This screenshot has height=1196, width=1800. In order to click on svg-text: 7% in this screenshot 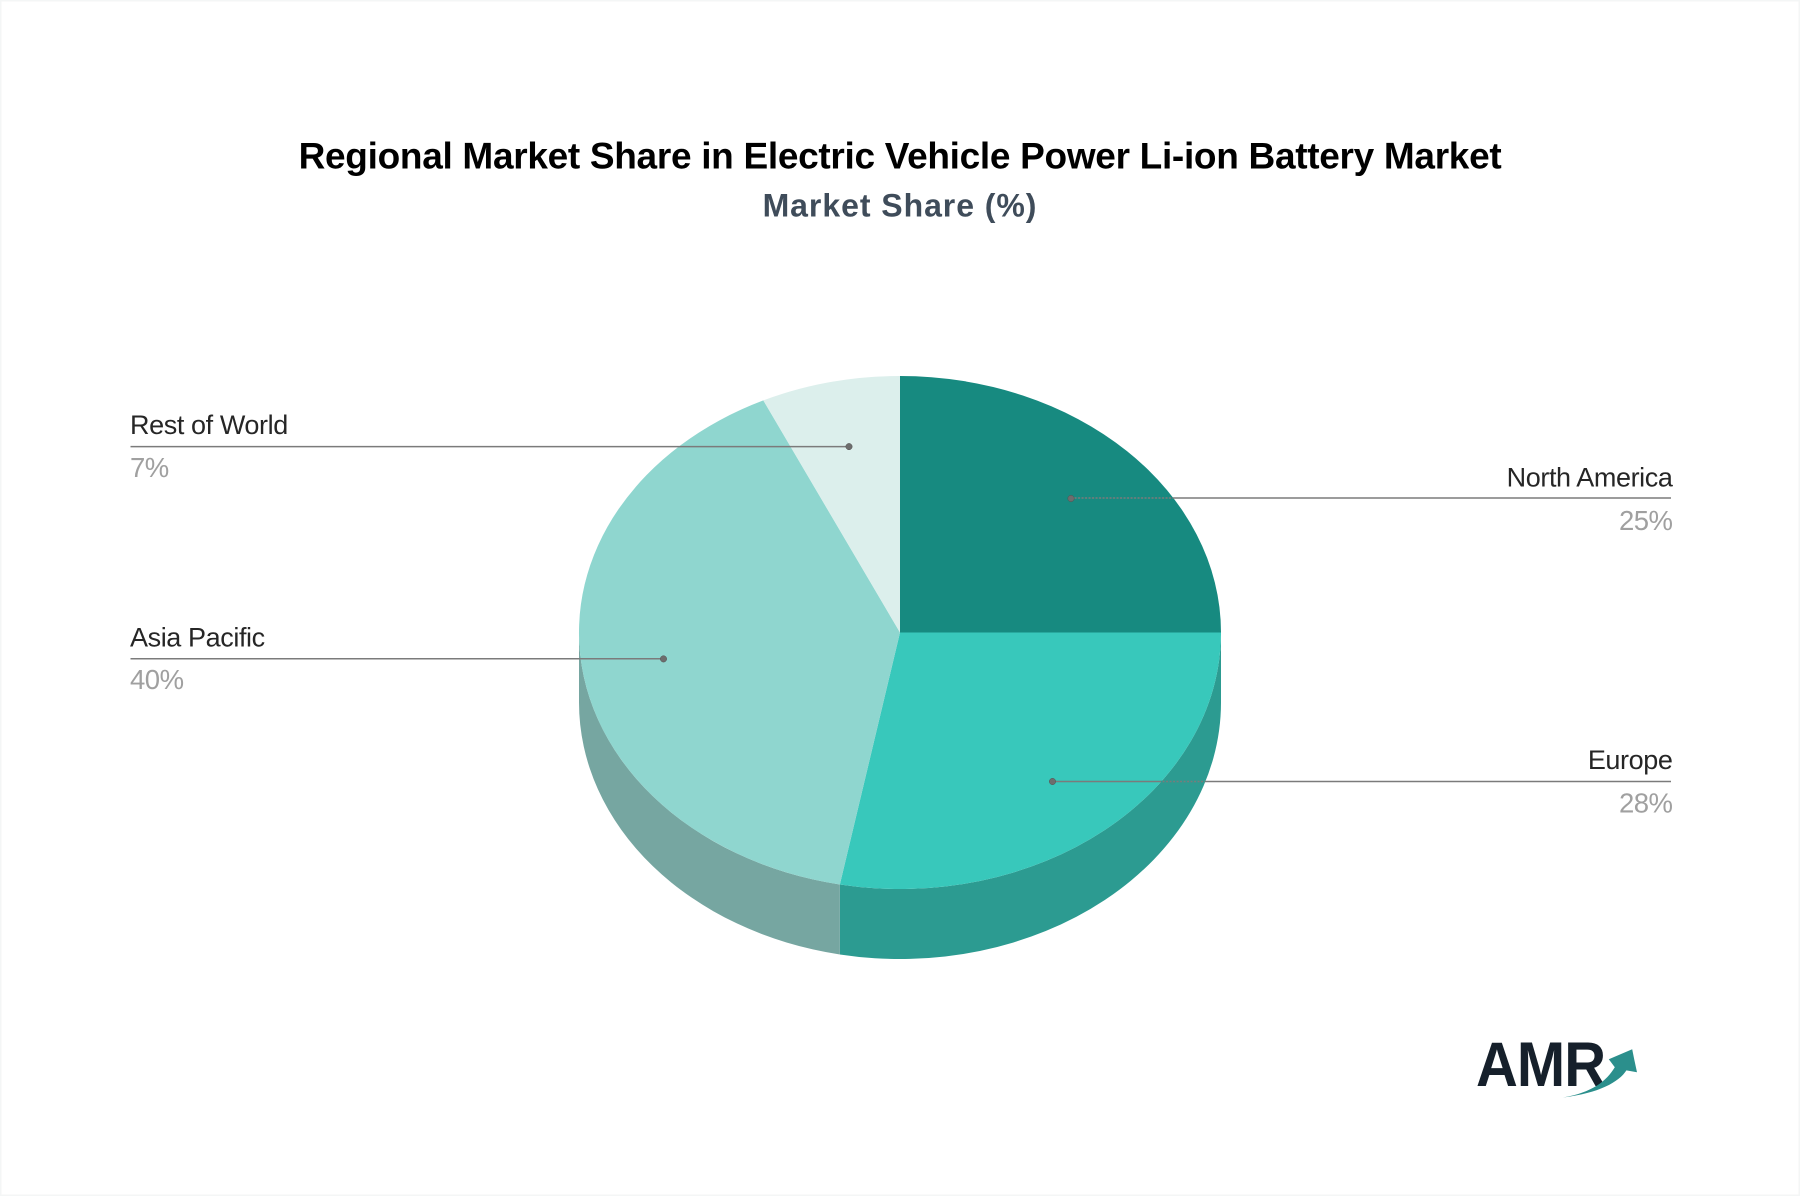, I will do `click(149, 467)`.